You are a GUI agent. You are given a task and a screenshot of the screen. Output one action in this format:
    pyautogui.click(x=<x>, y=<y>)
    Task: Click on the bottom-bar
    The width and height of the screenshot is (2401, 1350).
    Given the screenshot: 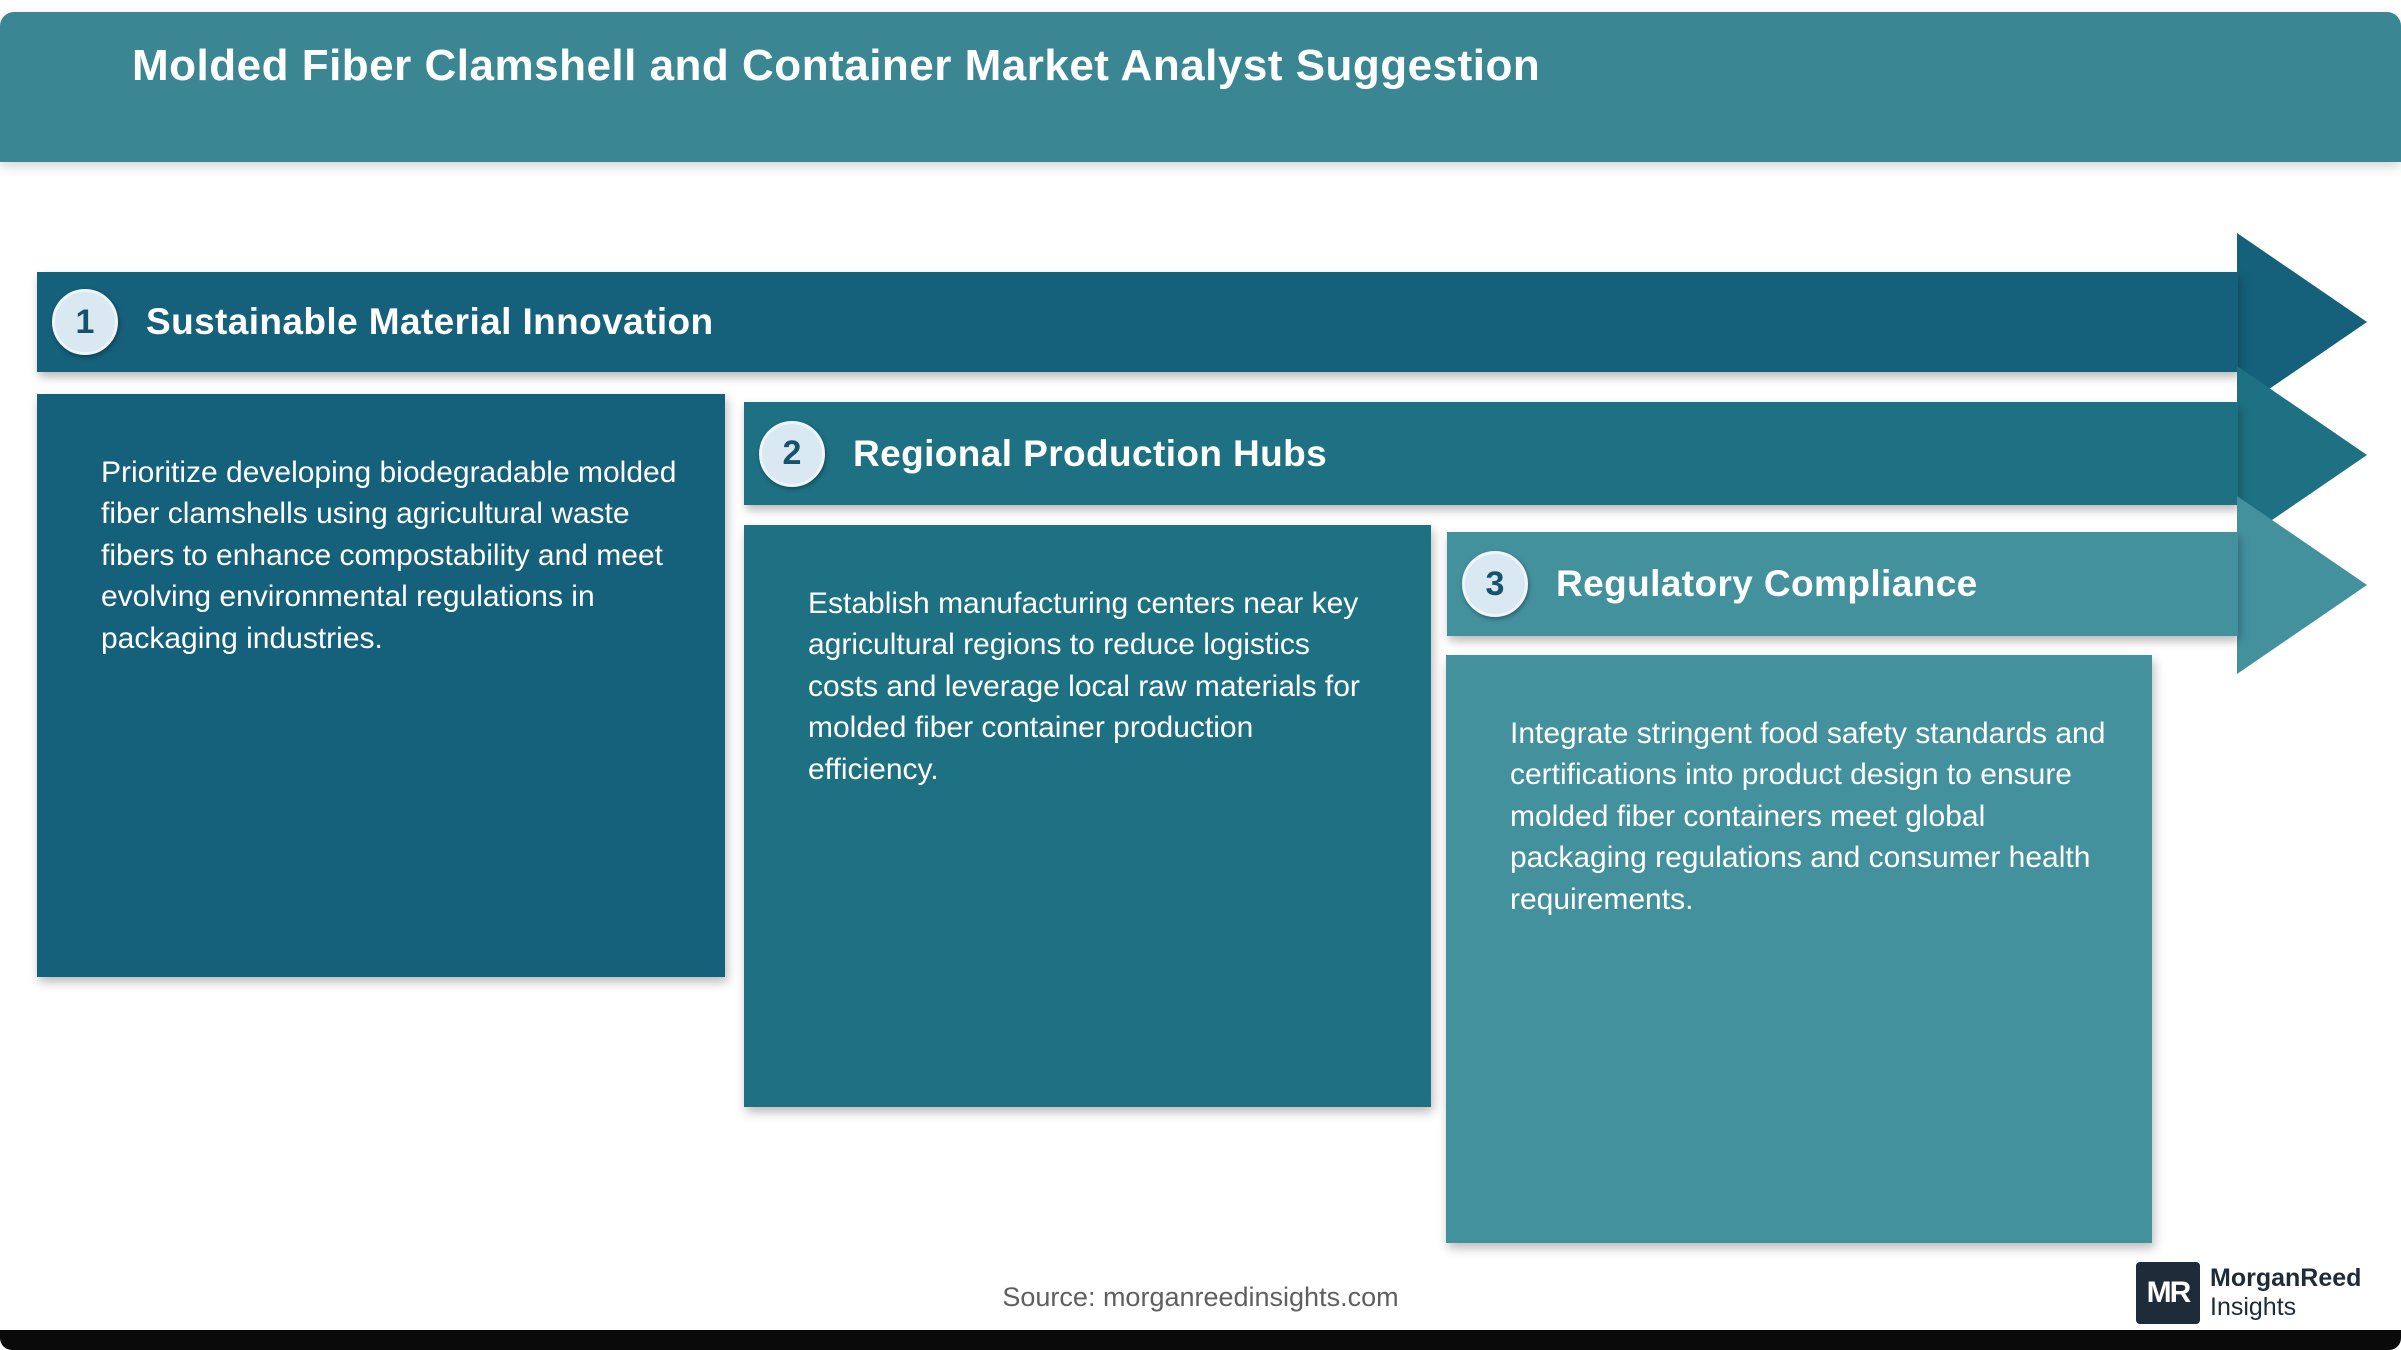 What is the action you would take?
    pyautogui.click(x=1200, y=1340)
    